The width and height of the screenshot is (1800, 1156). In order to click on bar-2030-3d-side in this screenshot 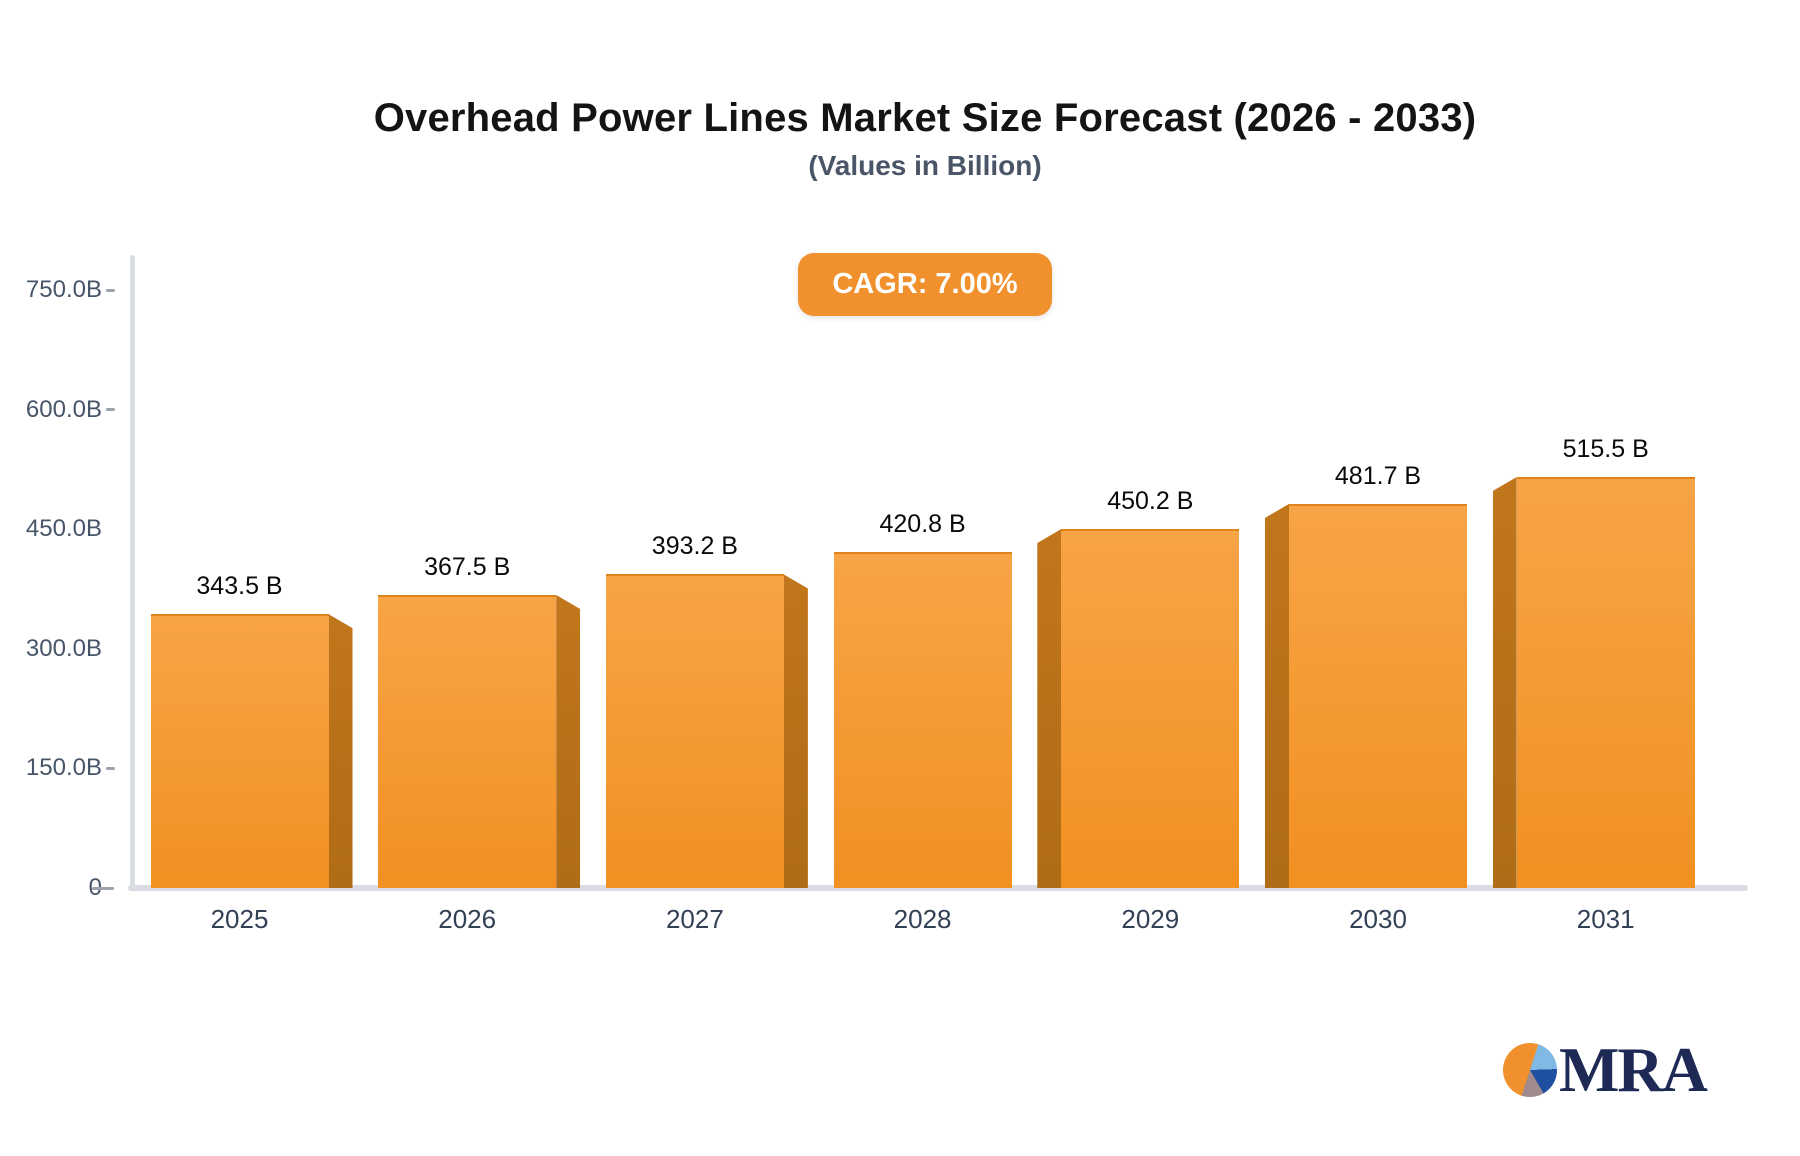, I will do `click(1277, 695)`.